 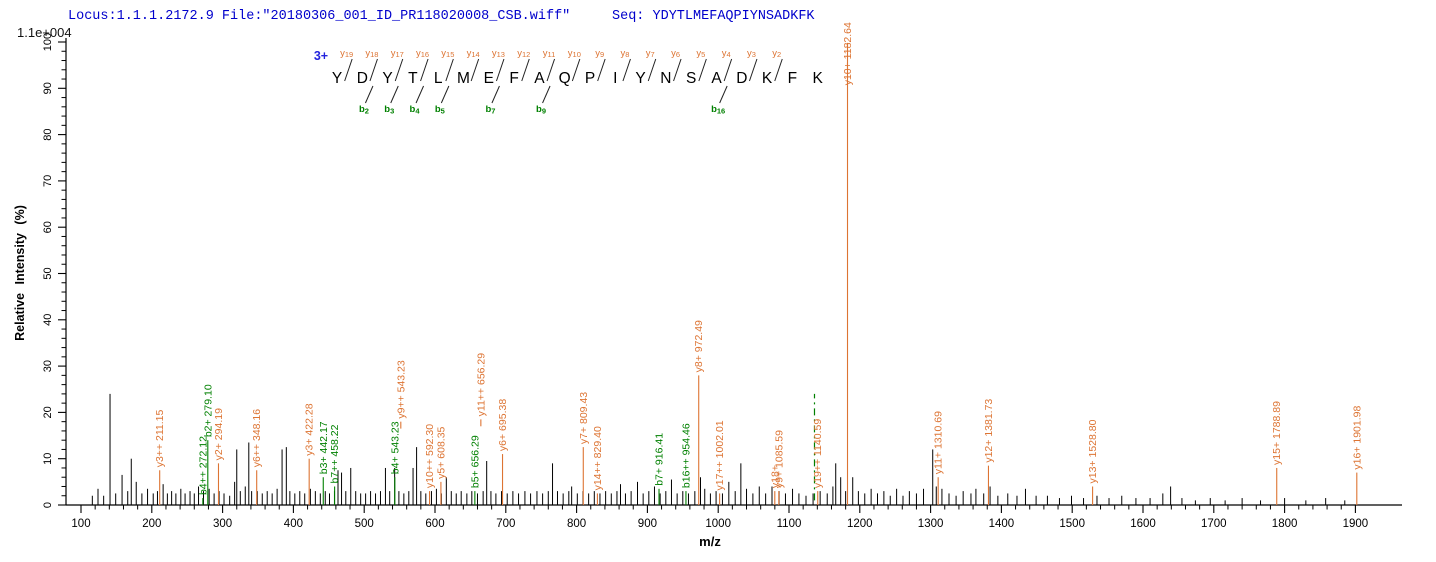 What do you see at coordinates (395, 447) in the screenshot?
I see `ion-label: b4+ 543.23` at bounding box center [395, 447].